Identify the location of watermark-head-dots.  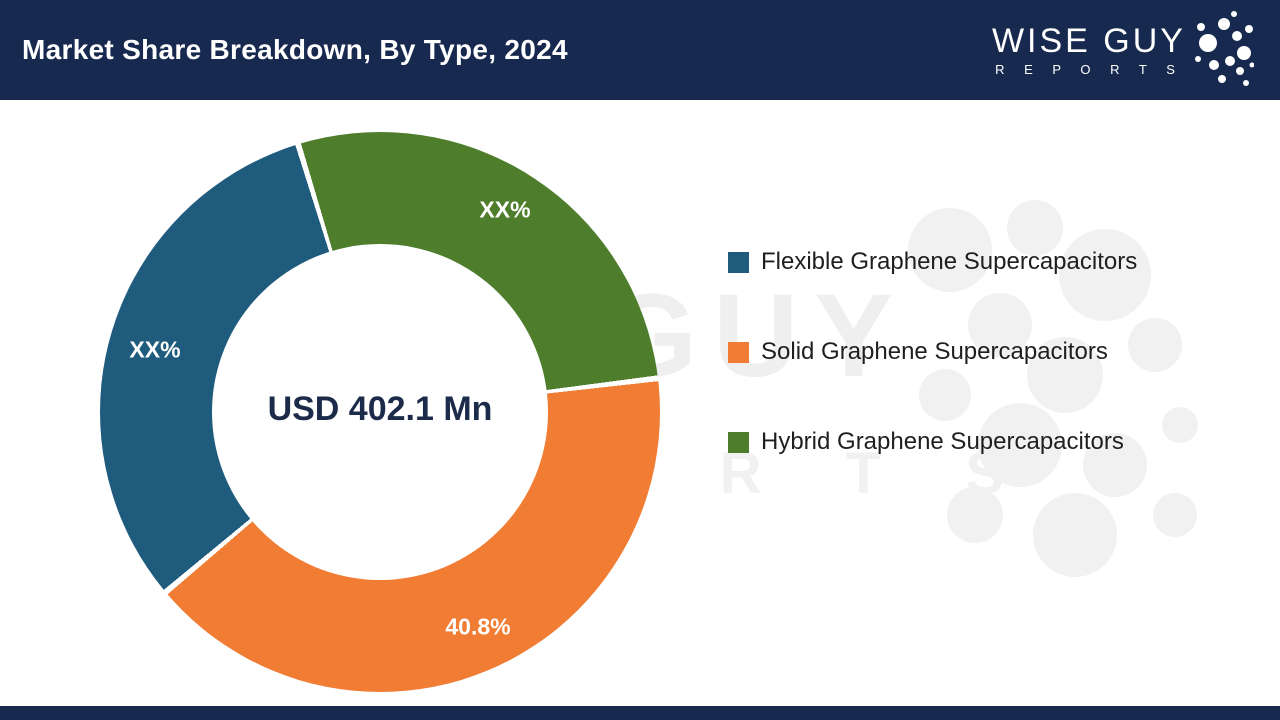
(1053, 388).